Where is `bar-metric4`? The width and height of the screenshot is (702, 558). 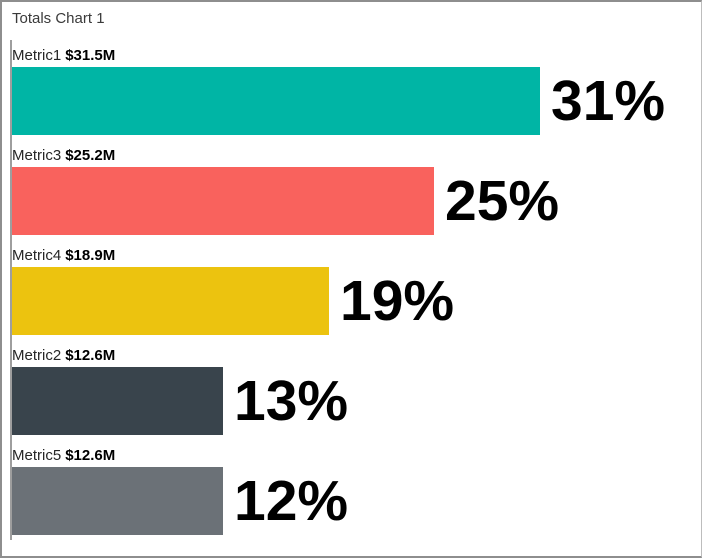
bar-metric4 is located at coordinates (170, 301).